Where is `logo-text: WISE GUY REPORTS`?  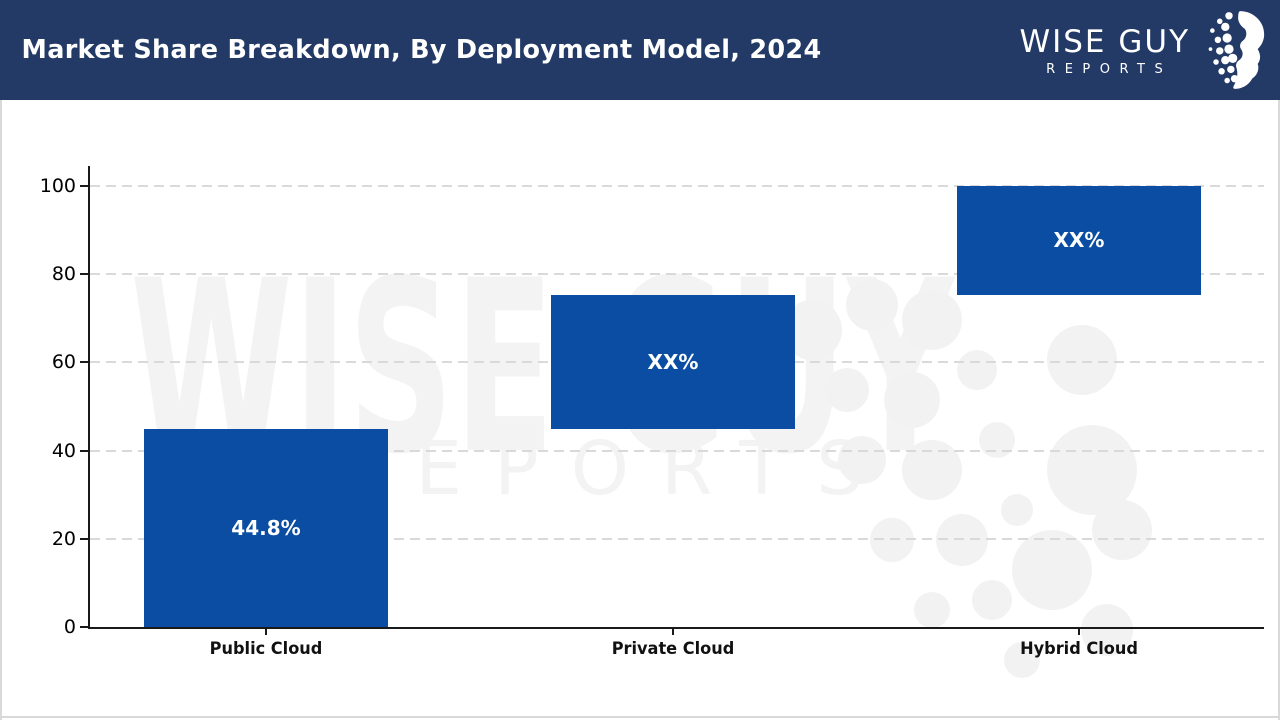 logo-text: WISE GUY REPORTS is located at coordinates (1104, 50).